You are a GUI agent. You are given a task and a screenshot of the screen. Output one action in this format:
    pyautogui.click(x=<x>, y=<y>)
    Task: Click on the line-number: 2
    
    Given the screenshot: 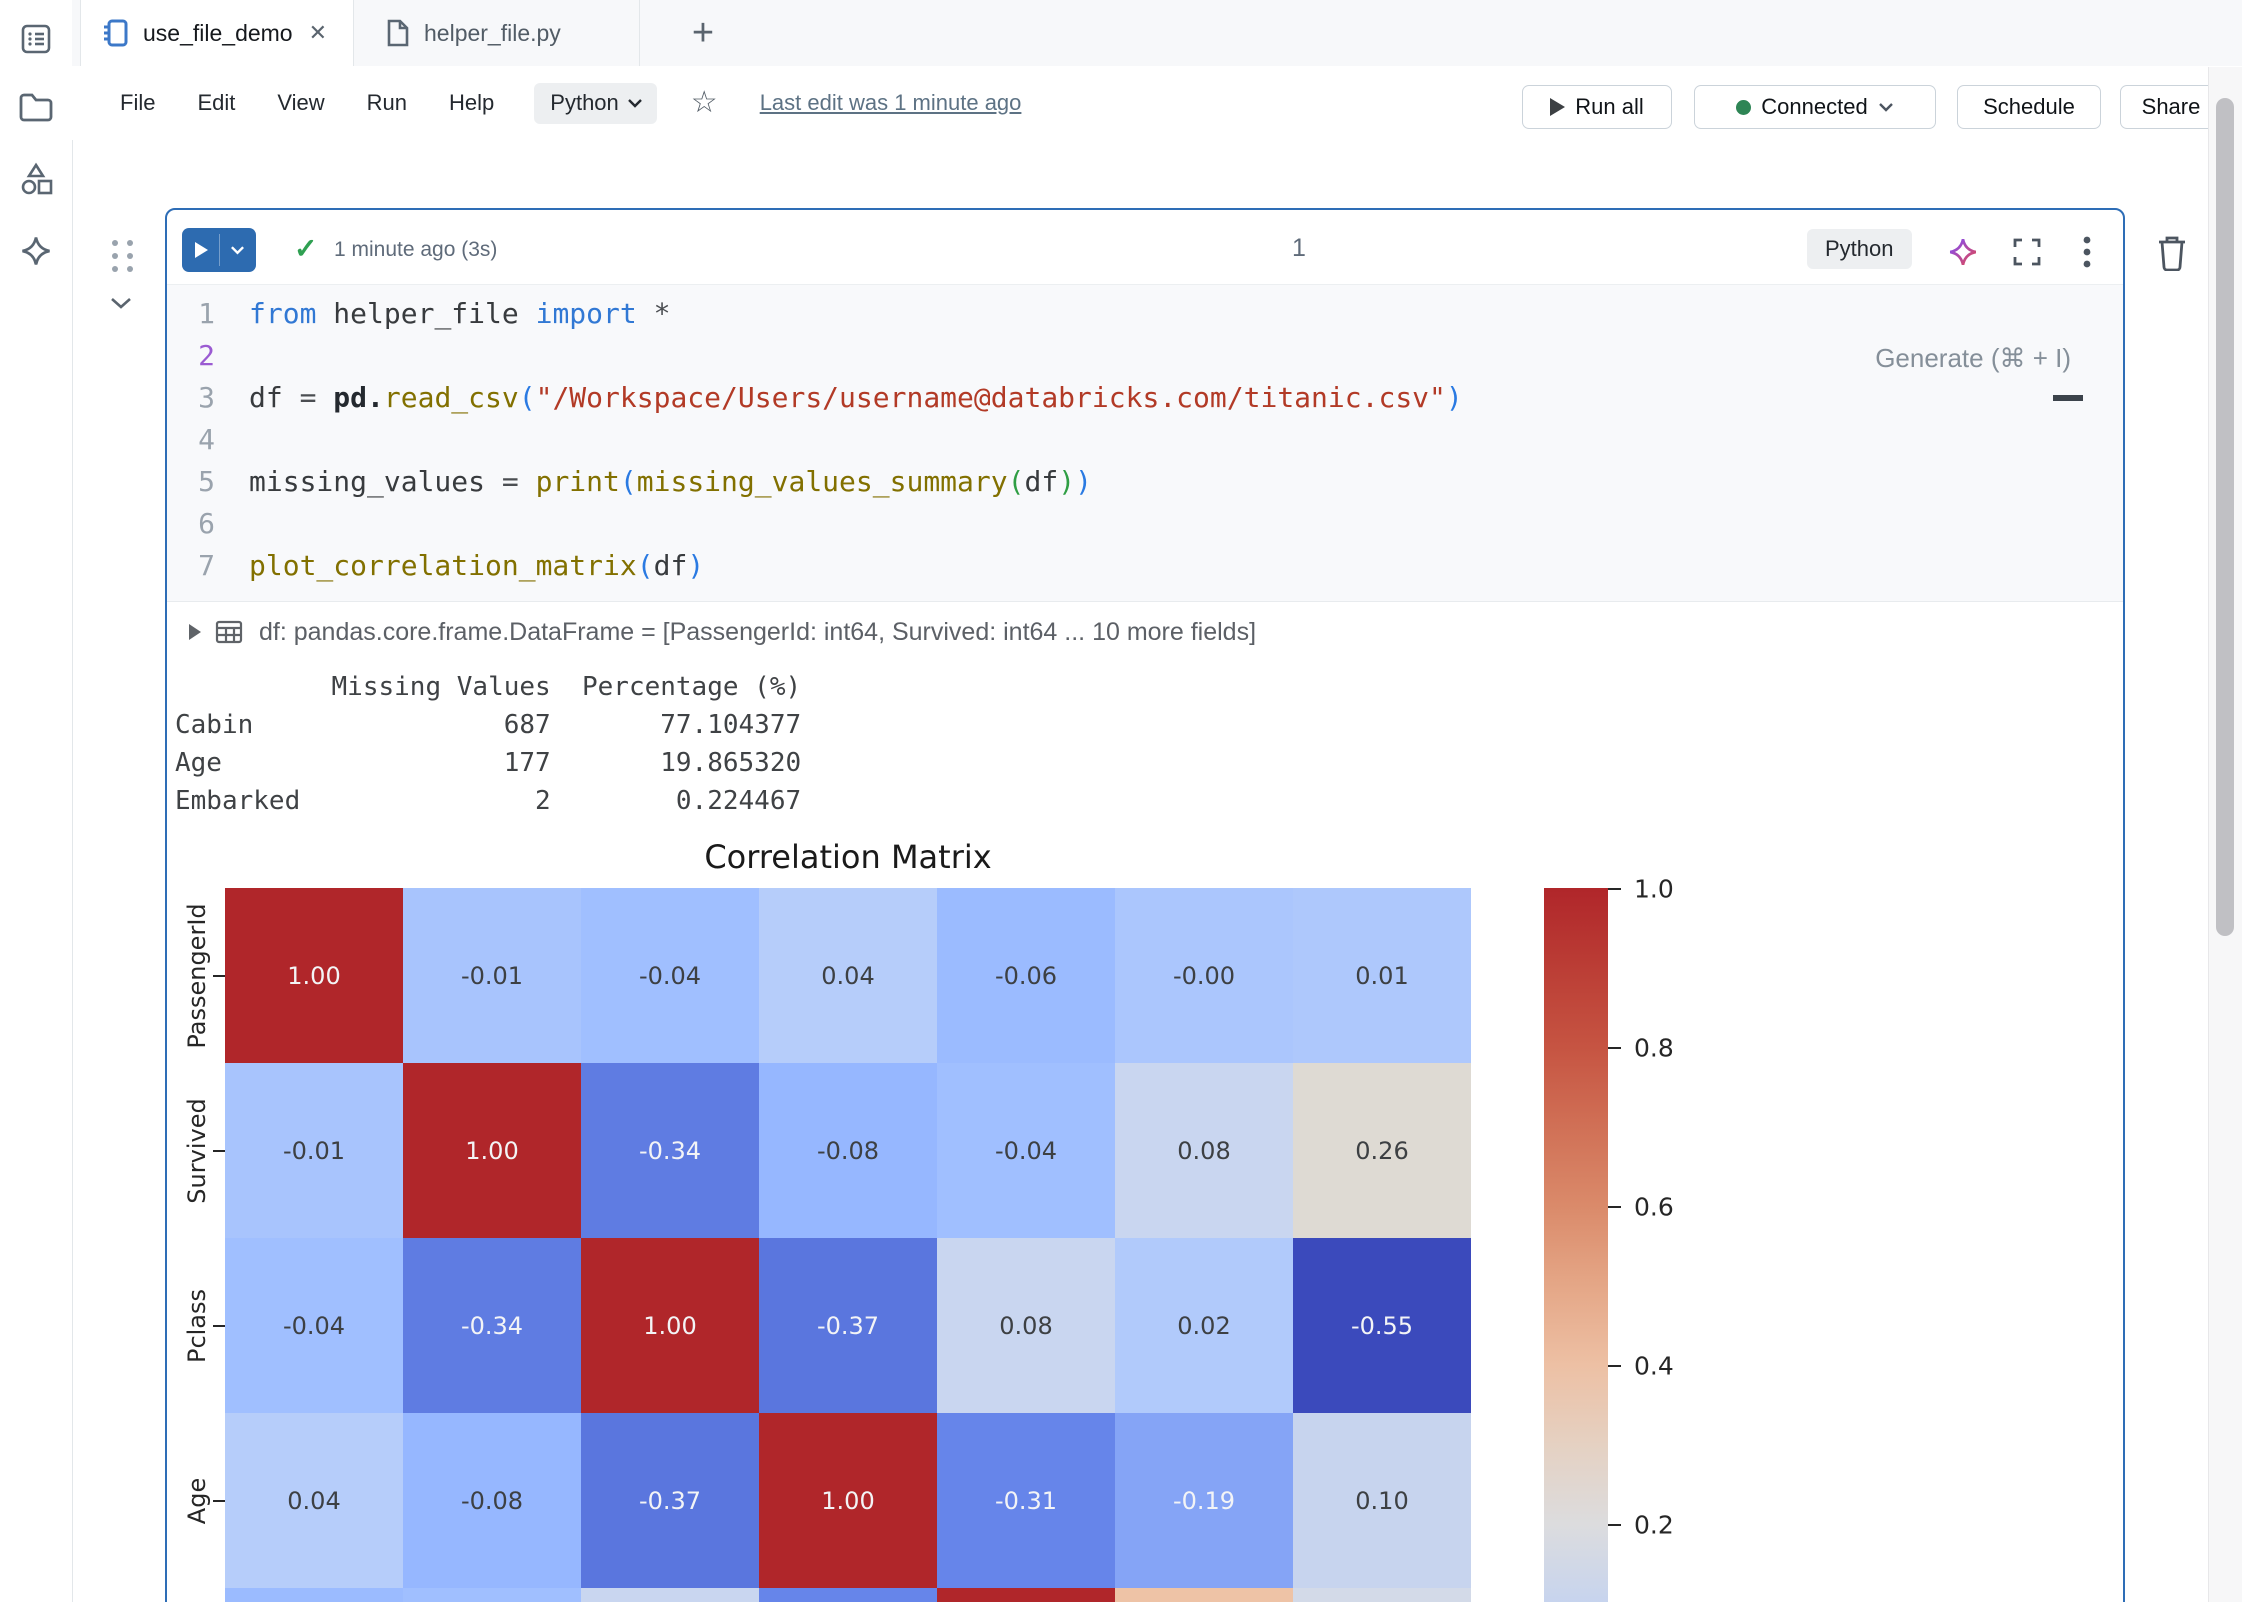 What is the action you would take?
    pyautogui.click(x=206, y=355)
    